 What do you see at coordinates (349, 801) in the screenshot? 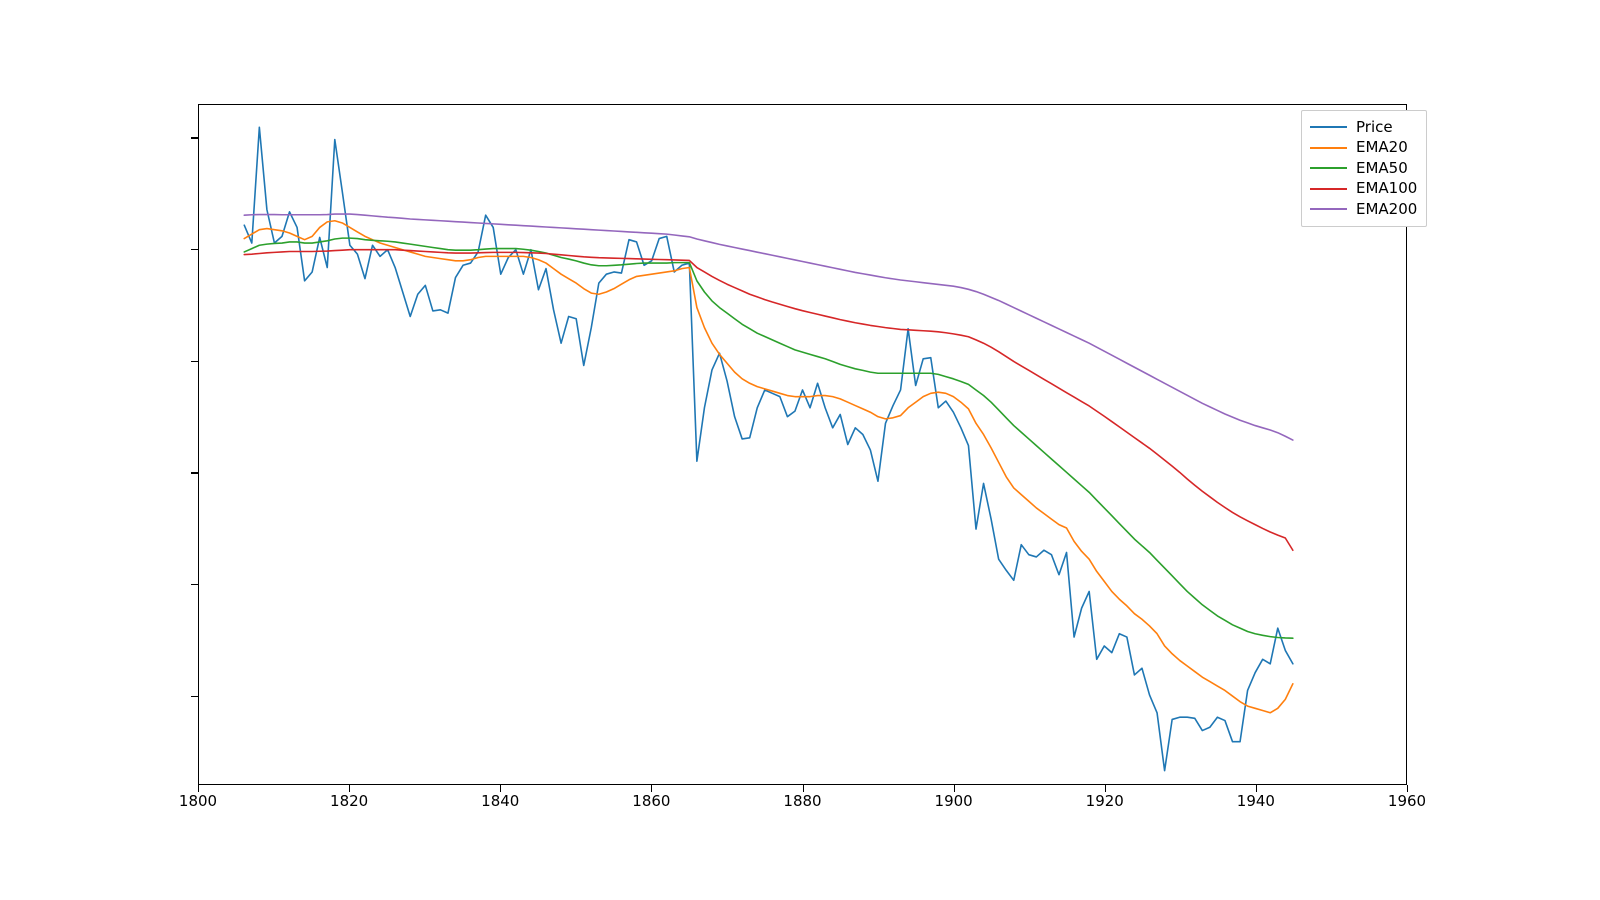
I see `x-axis-tick-label: 1820` at bounding box center [349, 801].